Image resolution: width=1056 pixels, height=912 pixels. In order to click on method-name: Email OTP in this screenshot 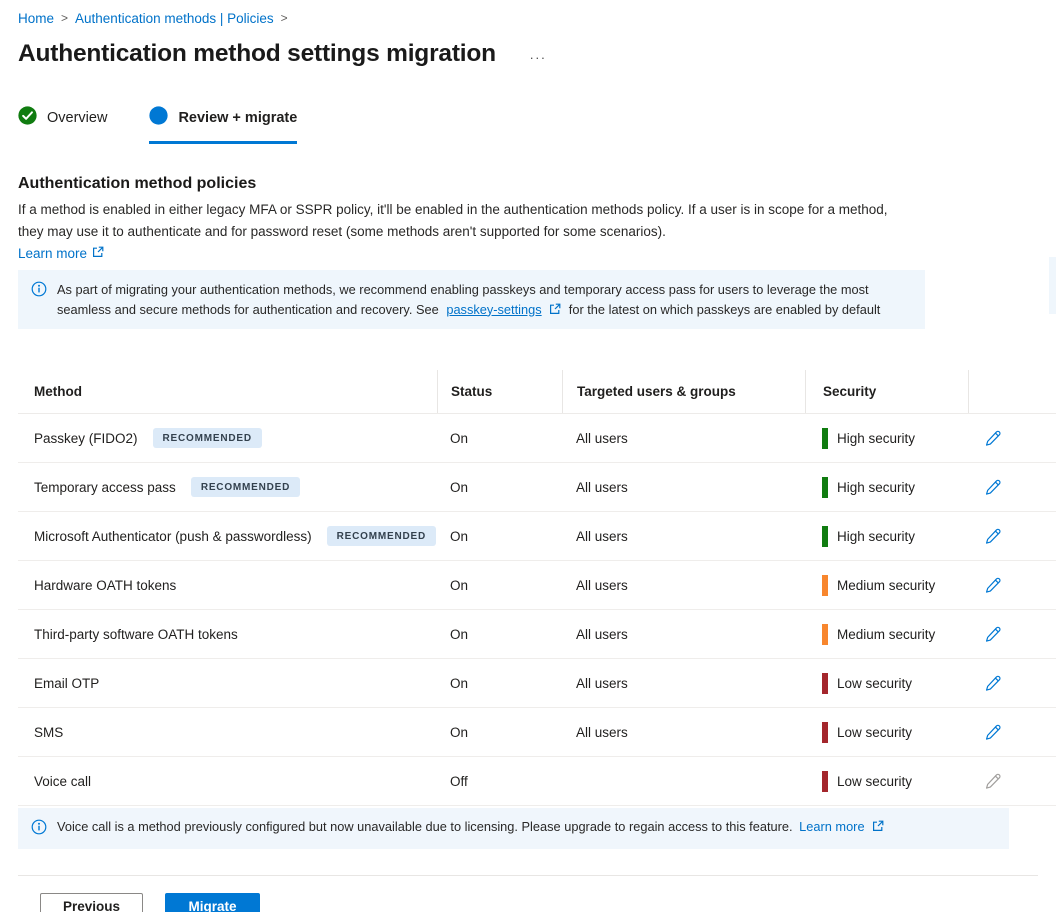, I will do `click(67, 683)`.